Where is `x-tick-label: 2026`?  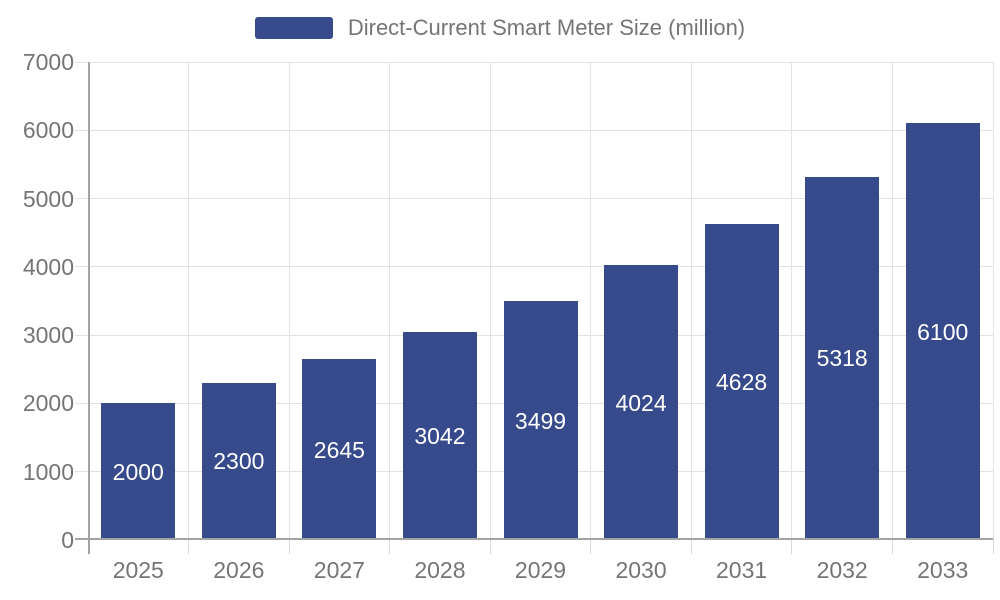 x-tick-label: 2026 is located at coordinates (239, 570).